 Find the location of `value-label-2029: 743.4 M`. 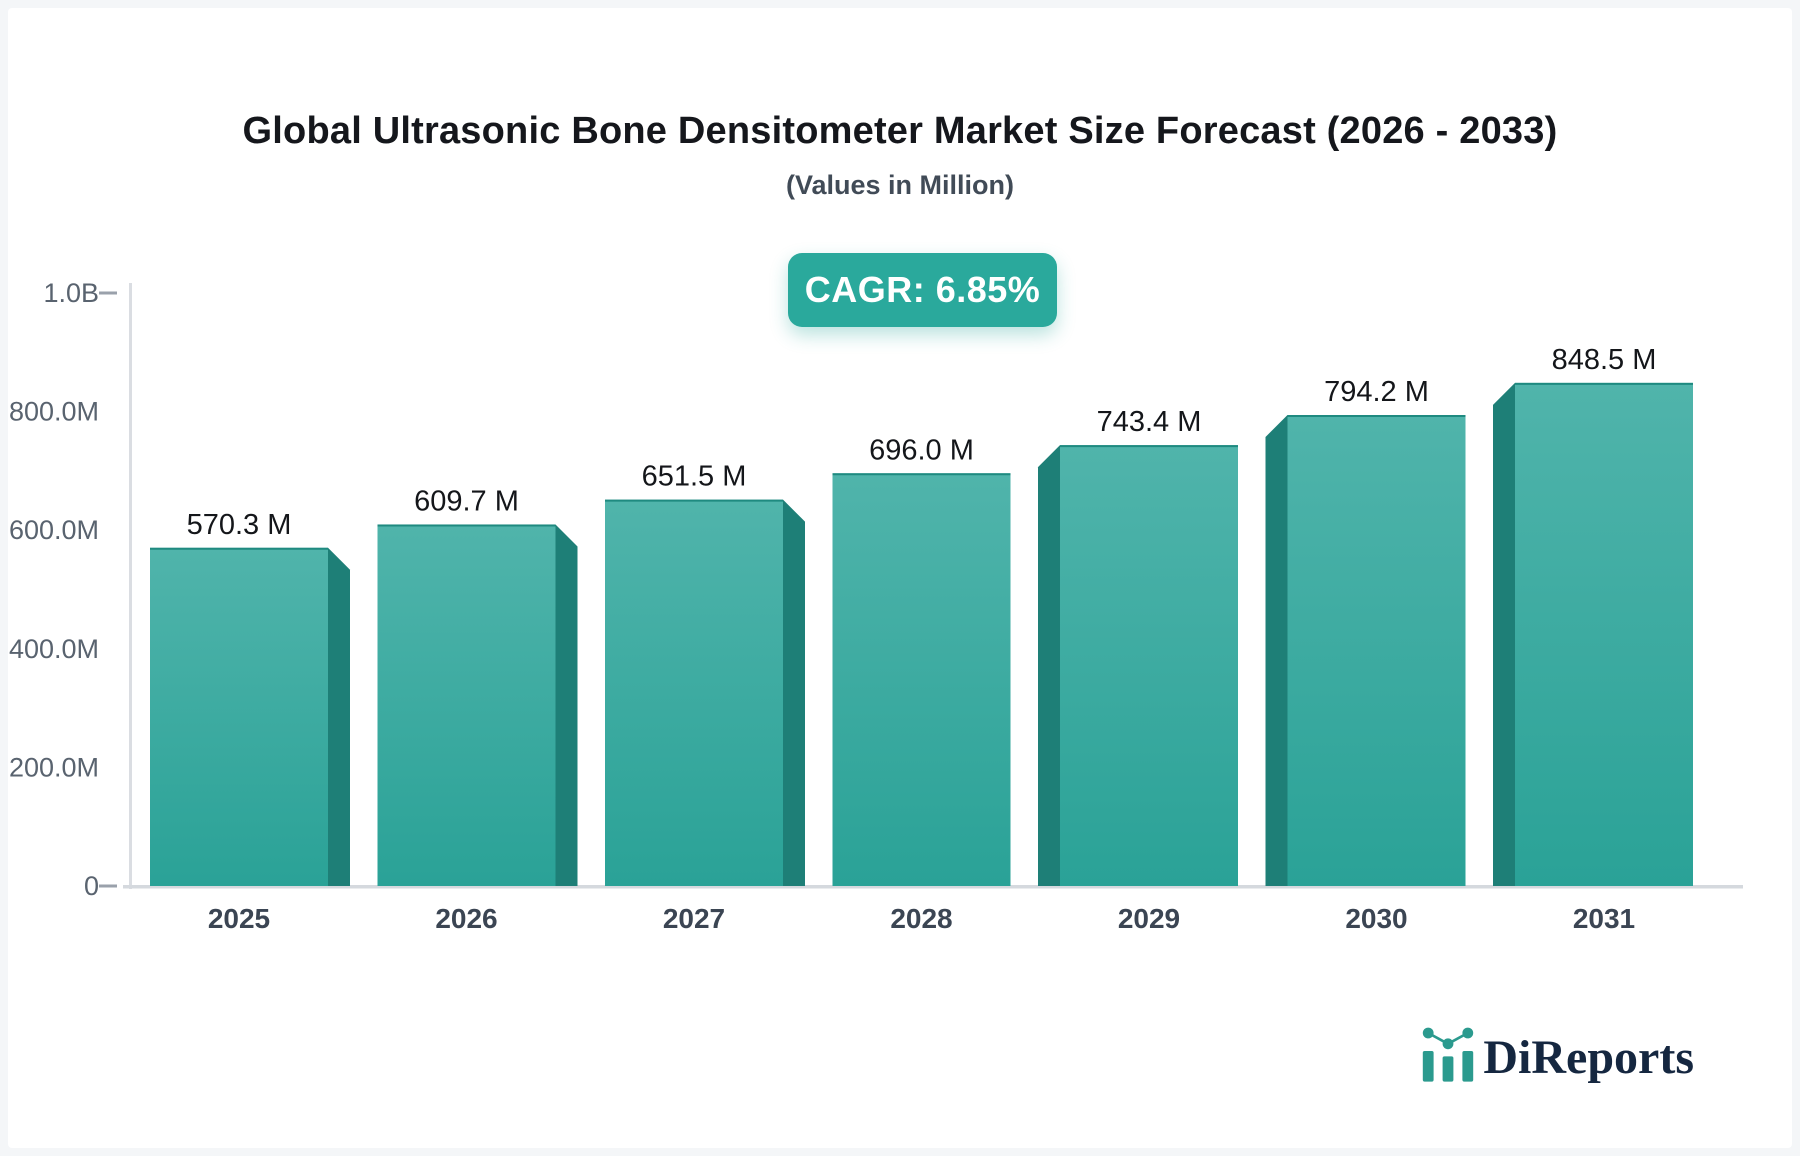

value-label-2029: 743.4 M is located at coordinates (1149, 422).